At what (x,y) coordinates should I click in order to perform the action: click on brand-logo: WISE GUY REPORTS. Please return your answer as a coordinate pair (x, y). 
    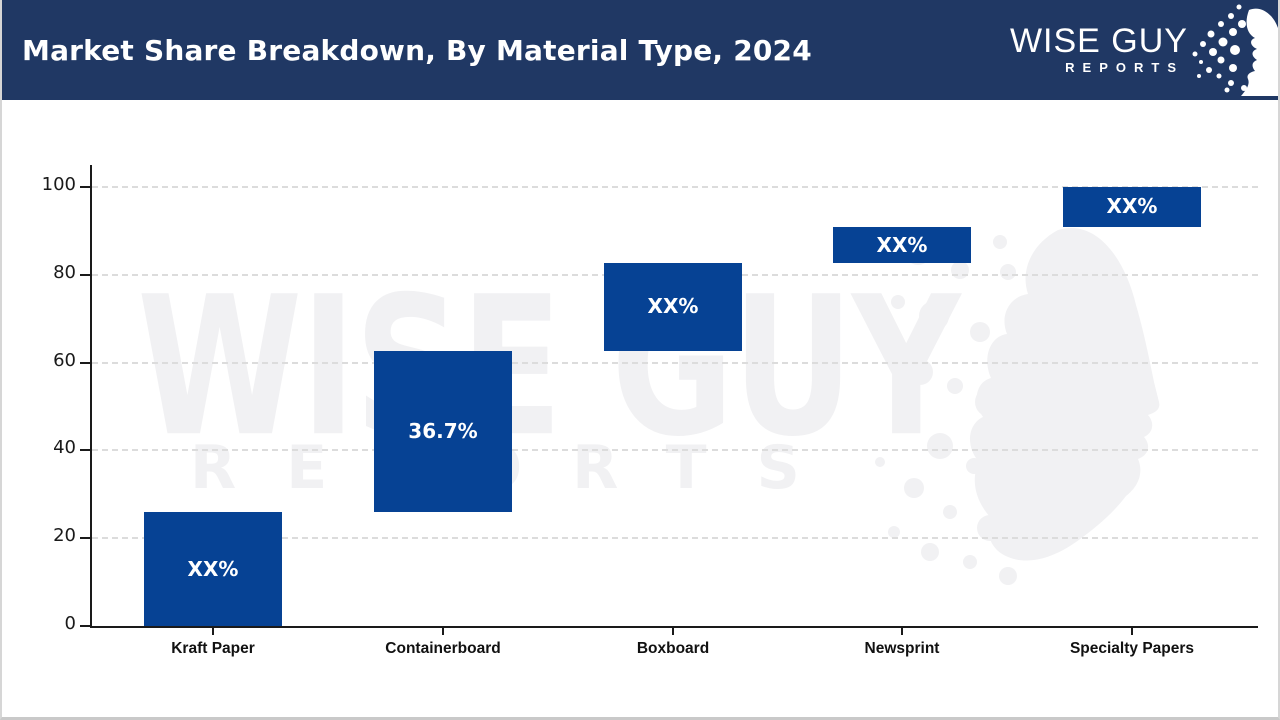
    Looking at the image, I should click on (1135, 50).